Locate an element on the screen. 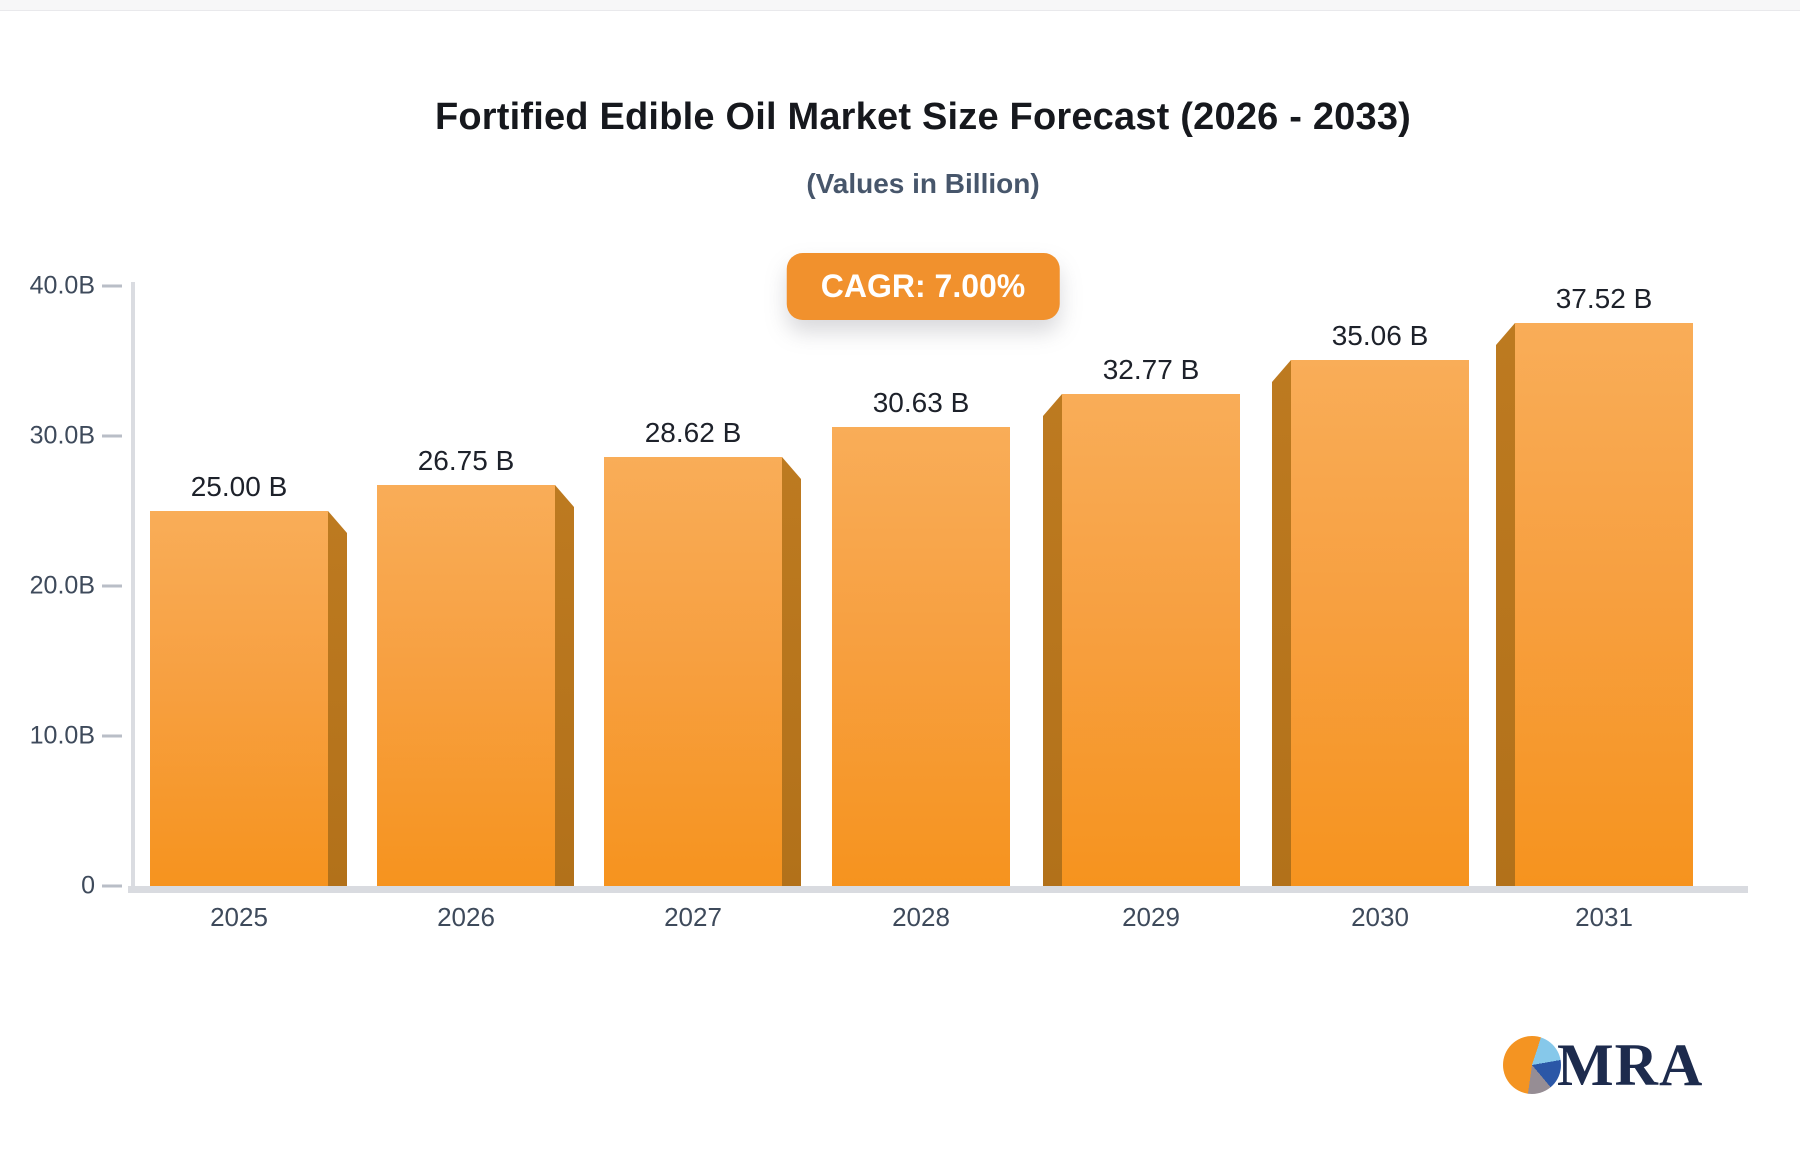 This screenshot has height=1156, width=1800. bar-2031 is located at coordinates (1604, 605).